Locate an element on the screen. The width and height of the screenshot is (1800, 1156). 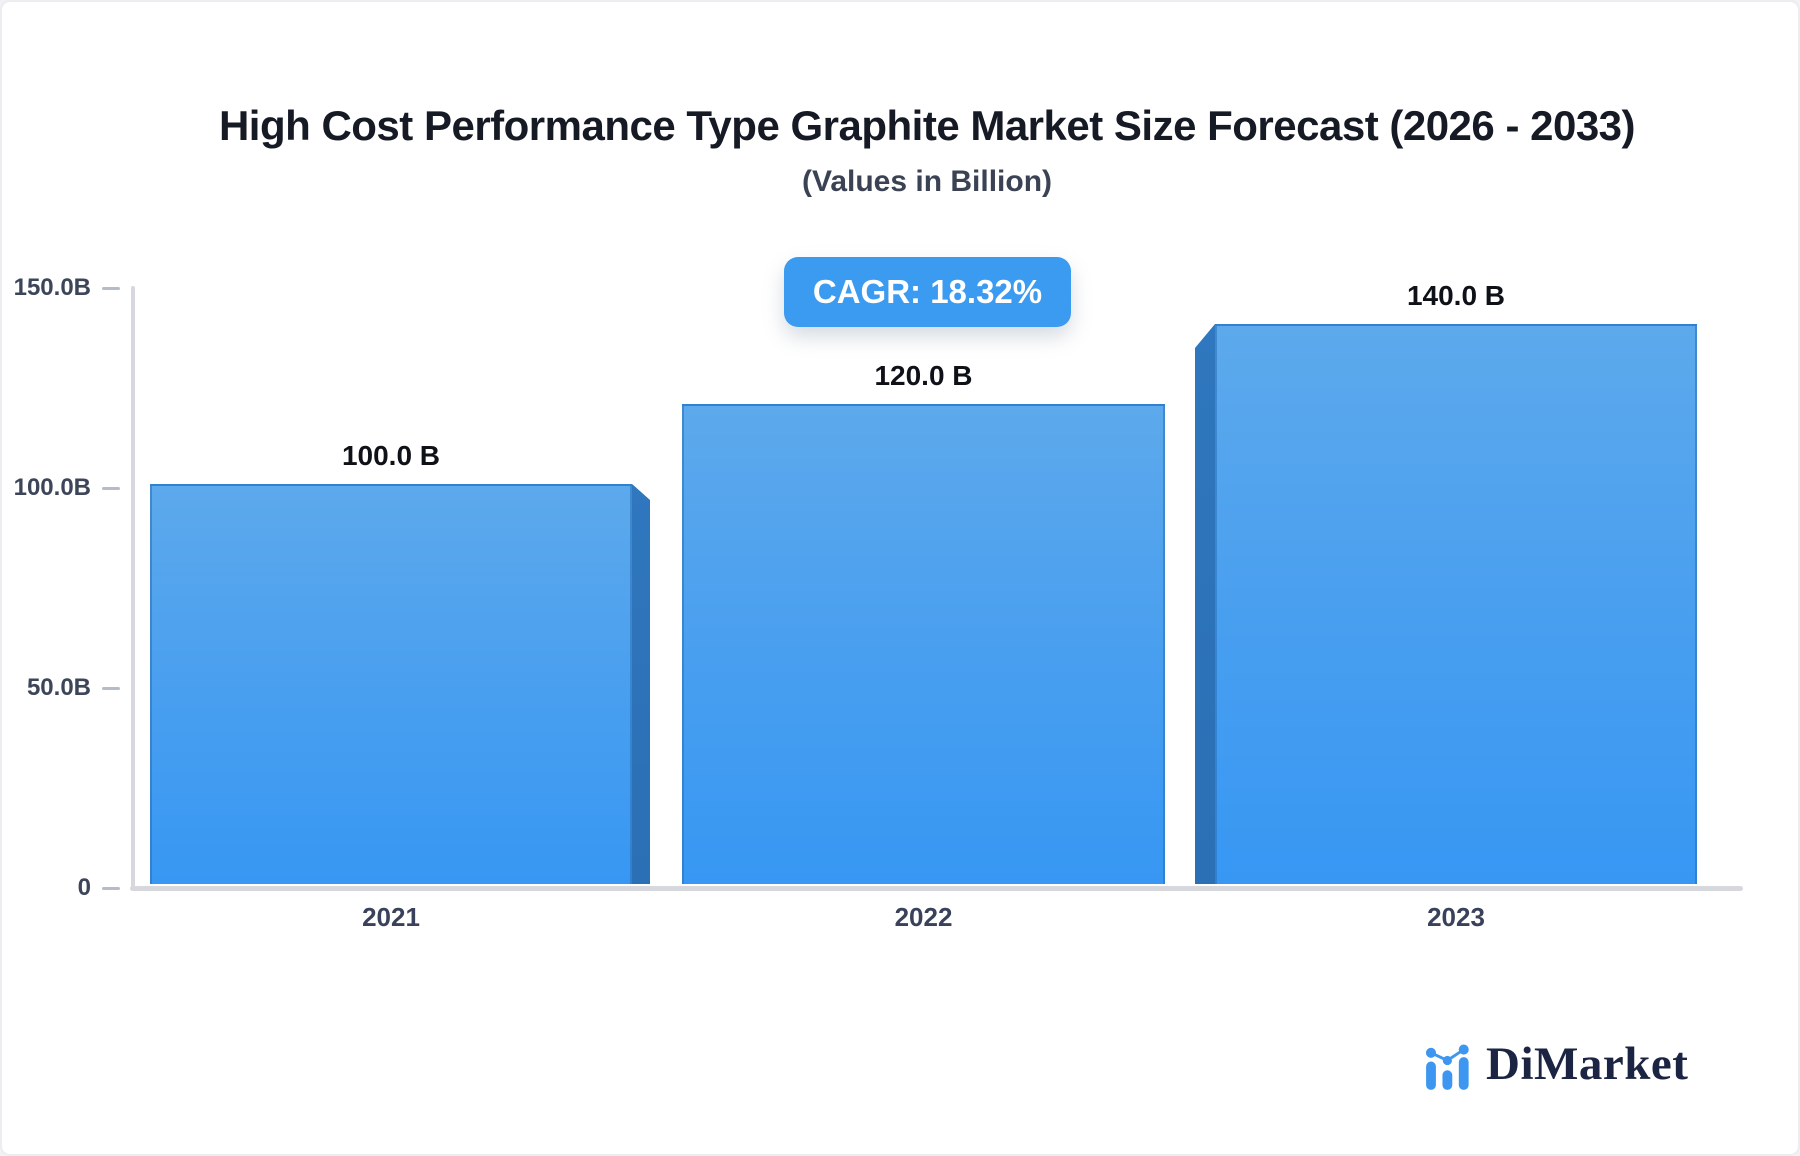
x-label-2023: 2023 is located at coordinates (1456, 917).